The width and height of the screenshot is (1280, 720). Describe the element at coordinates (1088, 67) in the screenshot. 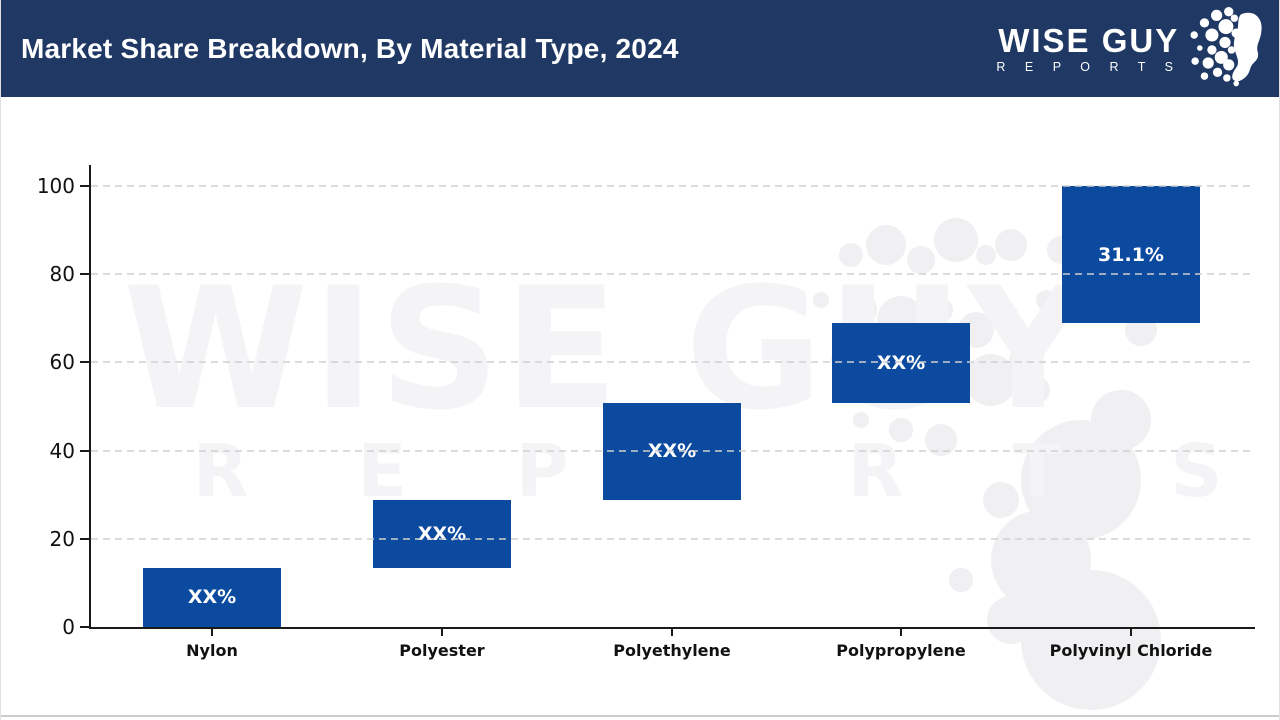

I see `brand-tagline: R E P O R T S` at that location.